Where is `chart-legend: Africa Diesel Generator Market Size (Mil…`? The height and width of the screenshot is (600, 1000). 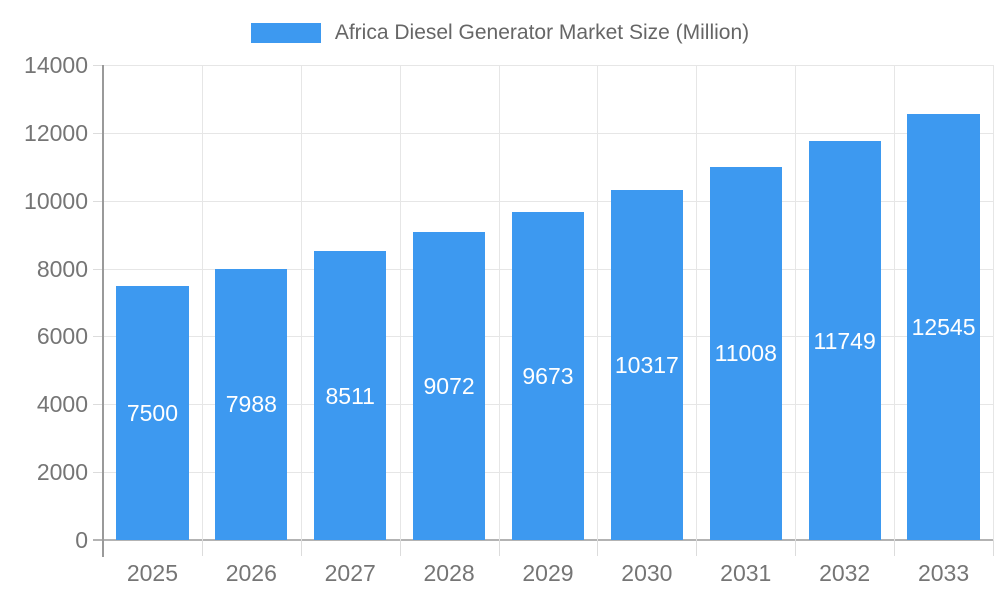
chart-legend: Africa Diesel Generator Market Size (Mil… is located at coordinates (500, 33).